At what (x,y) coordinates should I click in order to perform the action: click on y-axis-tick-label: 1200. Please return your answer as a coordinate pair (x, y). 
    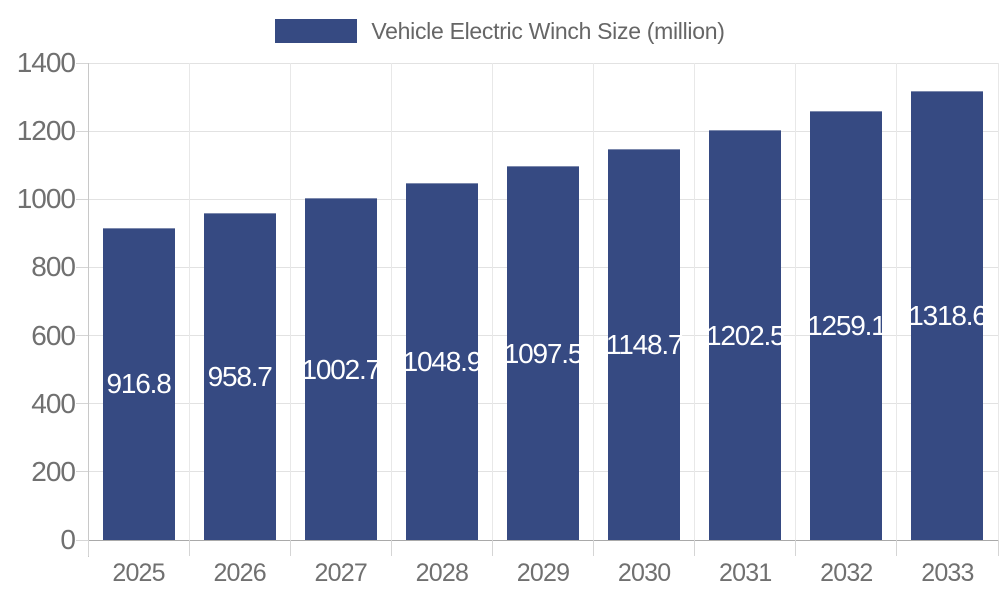
    Looking at the image, I should click on (46, 131).